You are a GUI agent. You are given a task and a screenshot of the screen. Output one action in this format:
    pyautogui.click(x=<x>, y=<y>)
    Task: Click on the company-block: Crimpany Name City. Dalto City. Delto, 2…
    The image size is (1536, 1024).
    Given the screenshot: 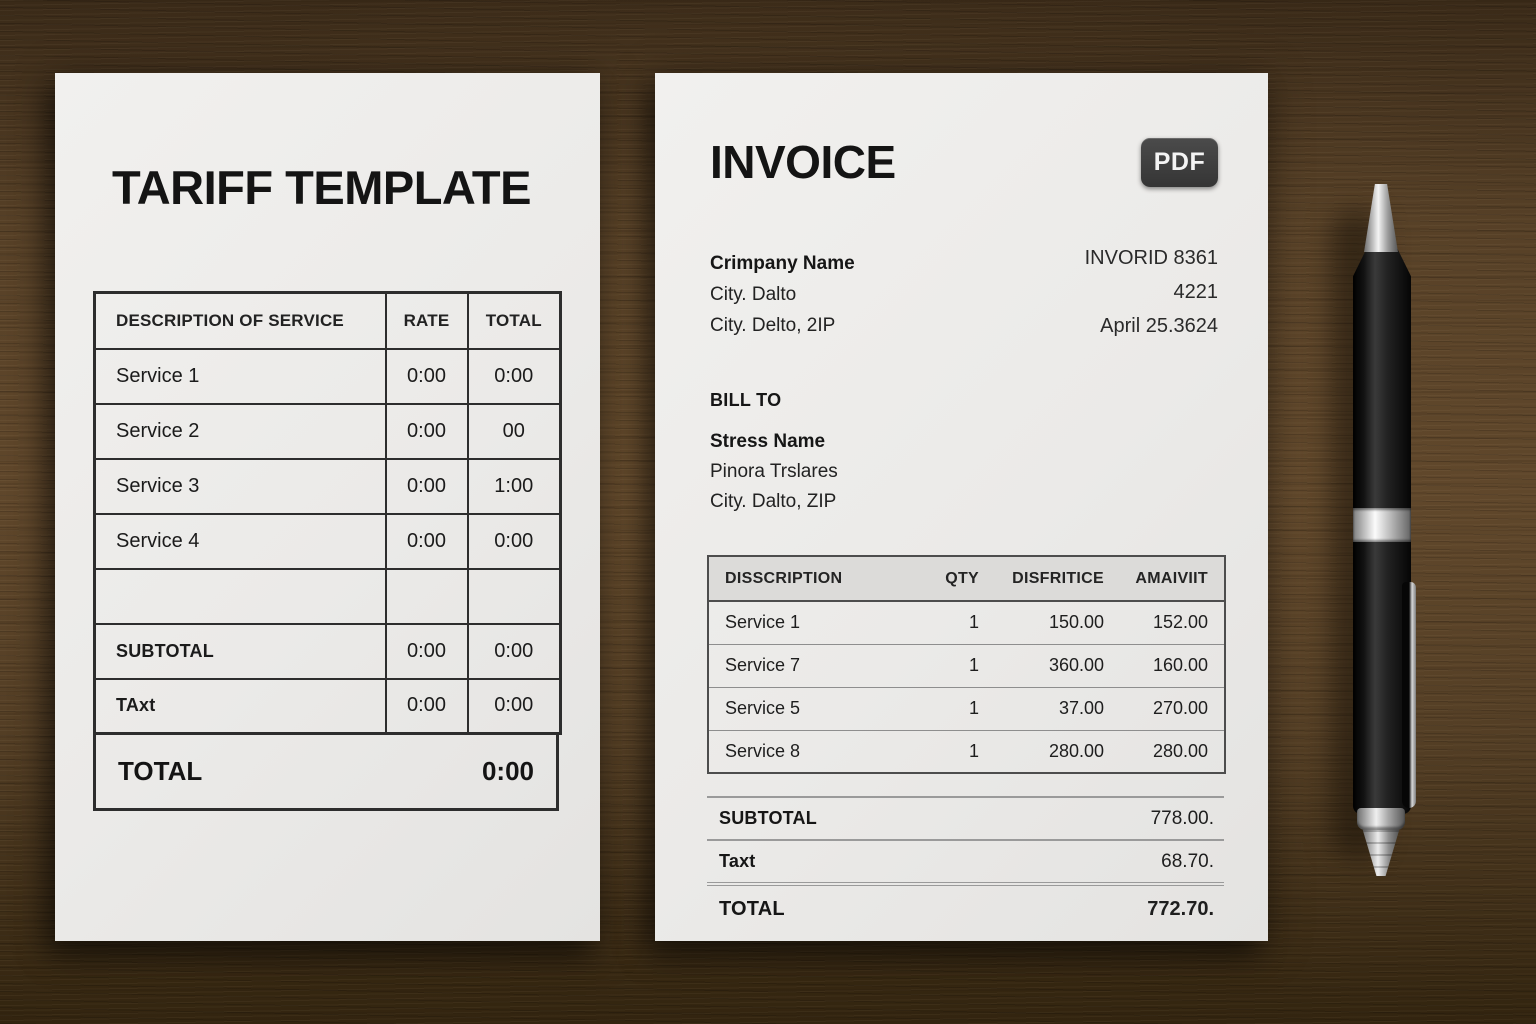 What is the action you would take?
    pyautogui.click(x=782, y=294)
    